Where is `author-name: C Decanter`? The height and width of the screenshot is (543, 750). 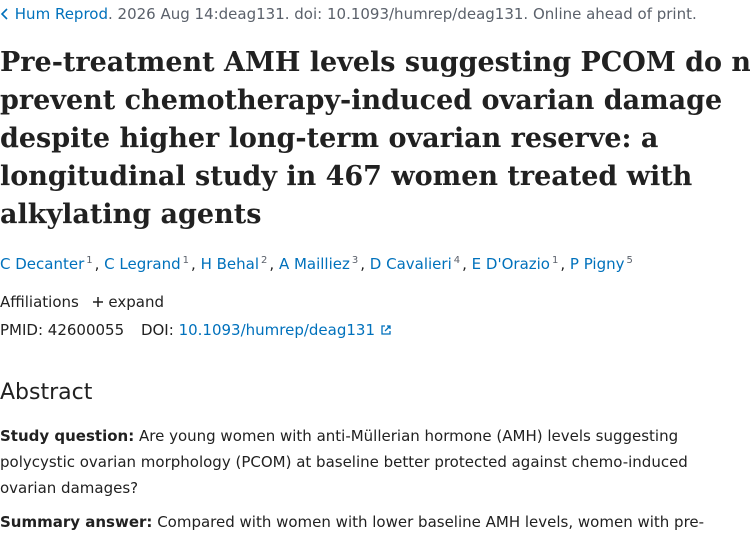 author-name: C Decanter is located at coordinates (42, 264).